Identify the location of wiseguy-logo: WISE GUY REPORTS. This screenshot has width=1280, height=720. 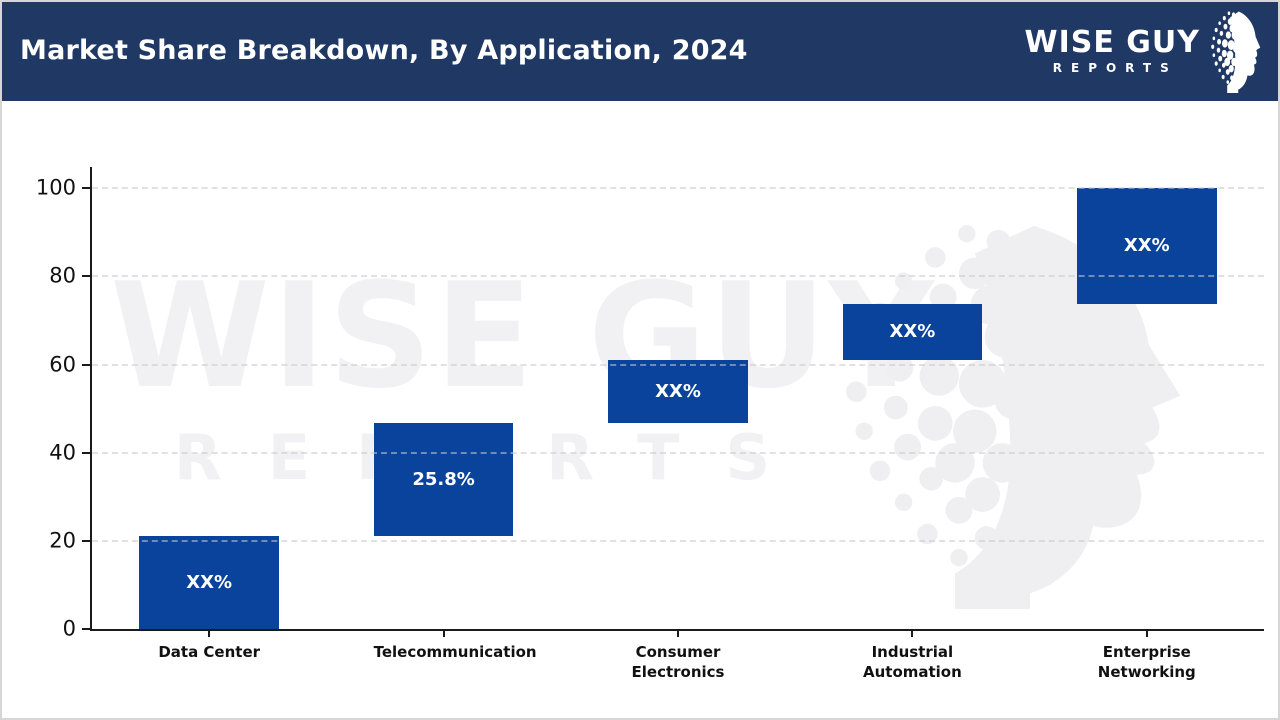
(1143, 51).